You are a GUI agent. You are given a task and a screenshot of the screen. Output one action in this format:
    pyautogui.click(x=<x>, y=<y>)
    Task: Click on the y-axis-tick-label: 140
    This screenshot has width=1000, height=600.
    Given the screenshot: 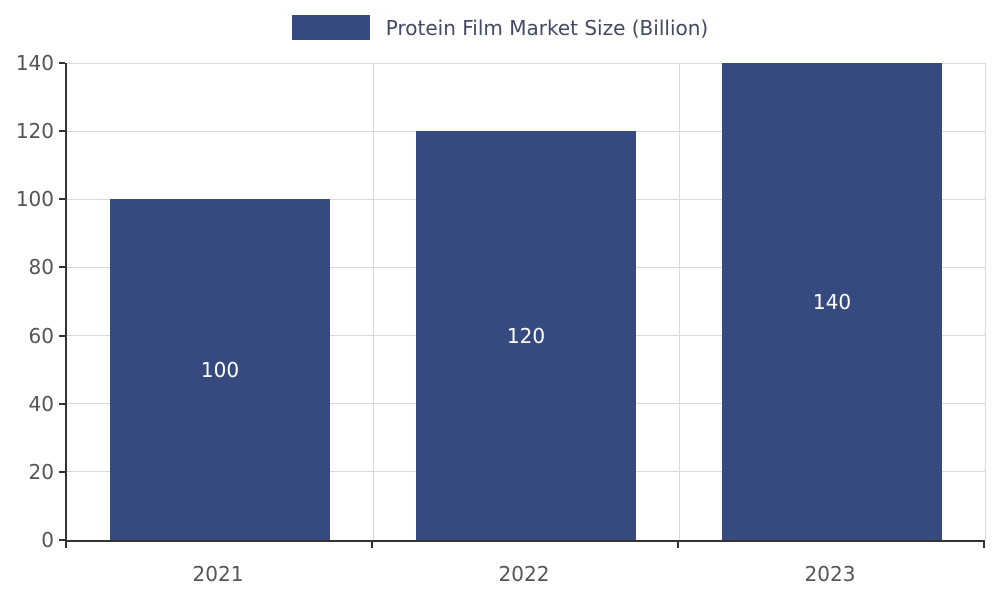 What is the action you would take?
    pyautogui.click(x=34, y=63)
    